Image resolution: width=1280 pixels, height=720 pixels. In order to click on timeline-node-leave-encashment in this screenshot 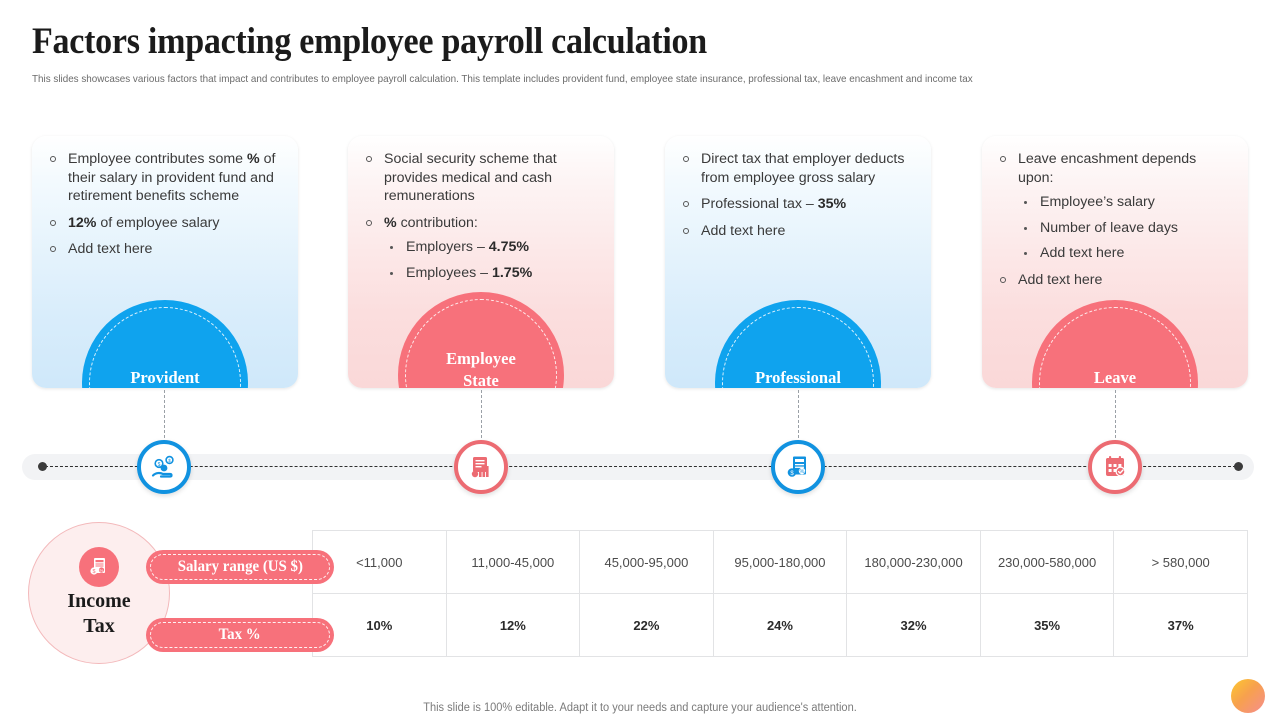, I will do `click(1115, 467)`.